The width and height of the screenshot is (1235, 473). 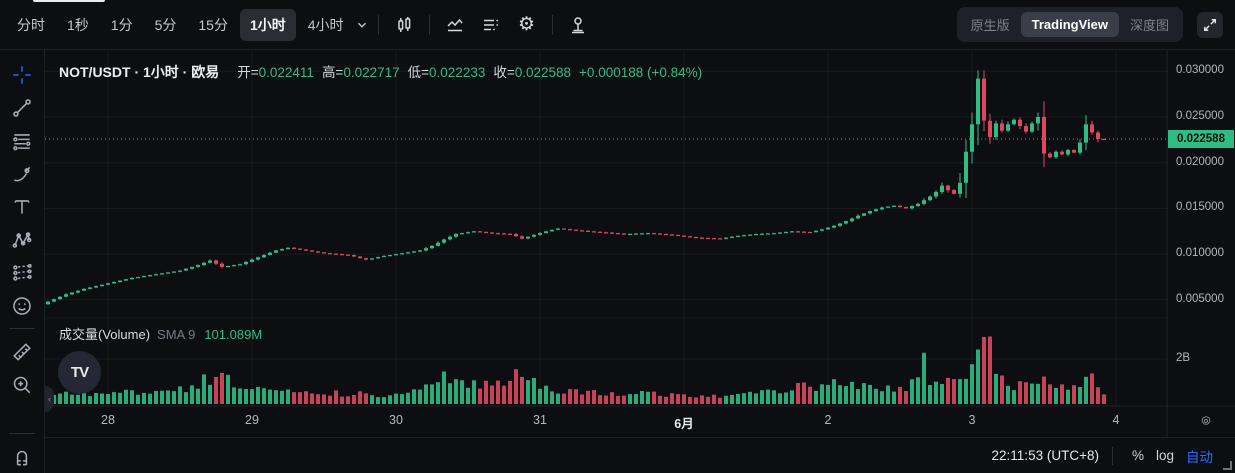 What do you see at coordinates (122, 25) in the screenshot?
I see `timeframe-button-1m: 1分` at bounding box center [122, 25].